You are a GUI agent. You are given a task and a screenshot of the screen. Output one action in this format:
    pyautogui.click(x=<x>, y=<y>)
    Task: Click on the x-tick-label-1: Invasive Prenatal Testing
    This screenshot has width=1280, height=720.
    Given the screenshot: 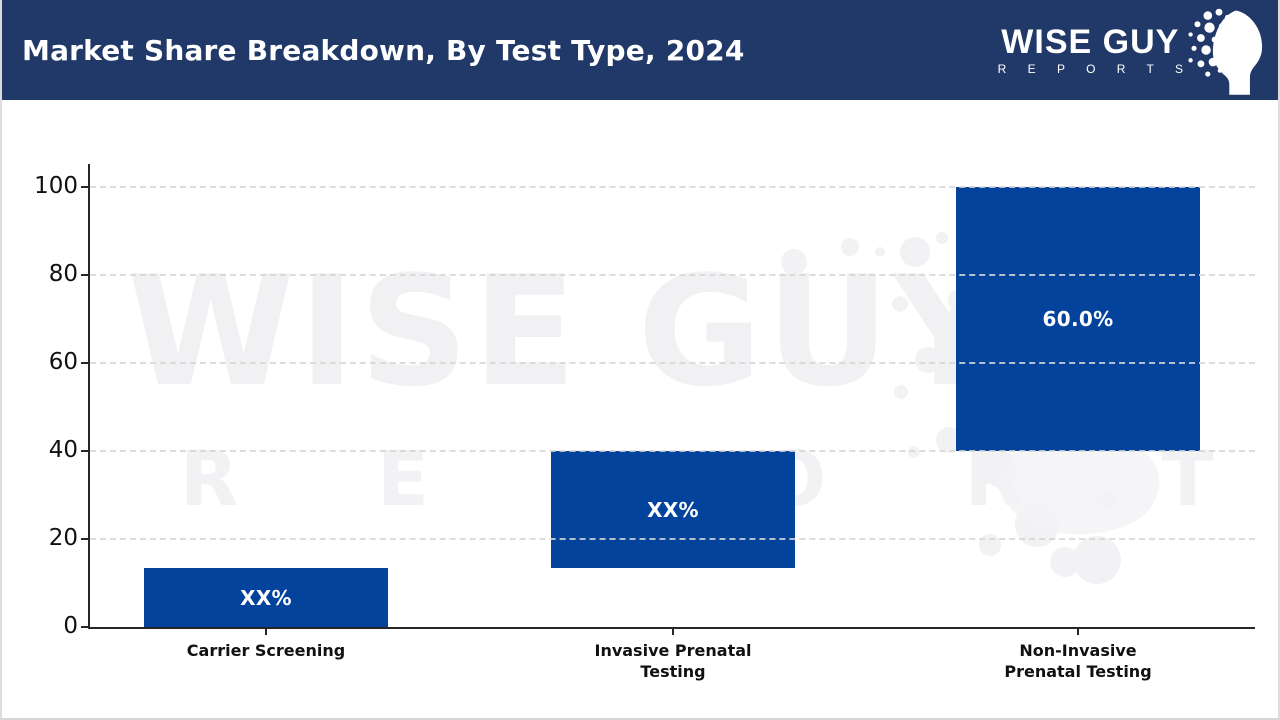 What is the action you would take?
    pyautogui.click(x=673, y=661)
    